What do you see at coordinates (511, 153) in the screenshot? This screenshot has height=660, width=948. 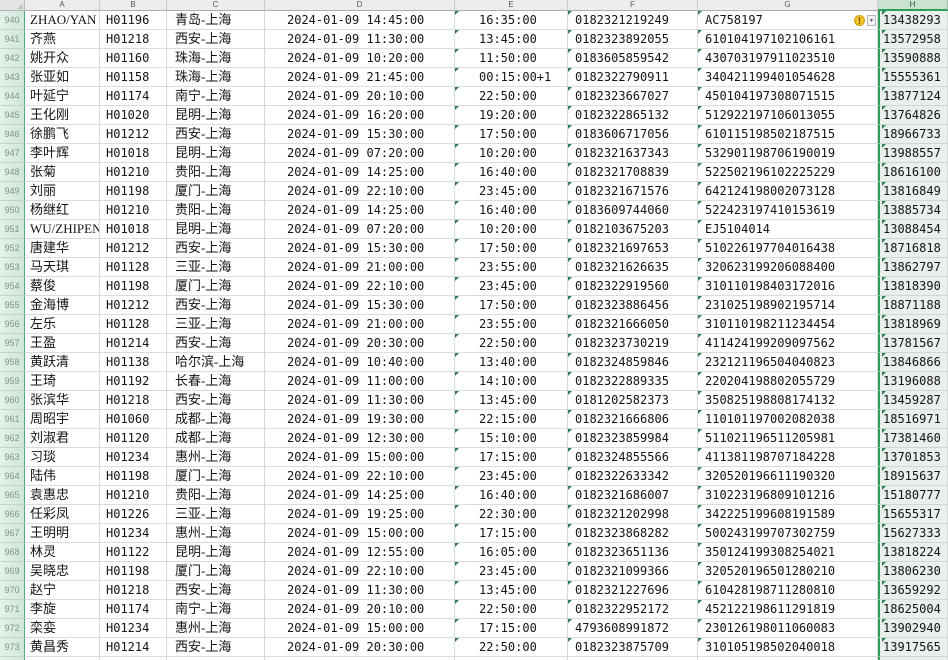 I see `arrival-time-cell: 10:20:00` at bounding box center [511, 153].